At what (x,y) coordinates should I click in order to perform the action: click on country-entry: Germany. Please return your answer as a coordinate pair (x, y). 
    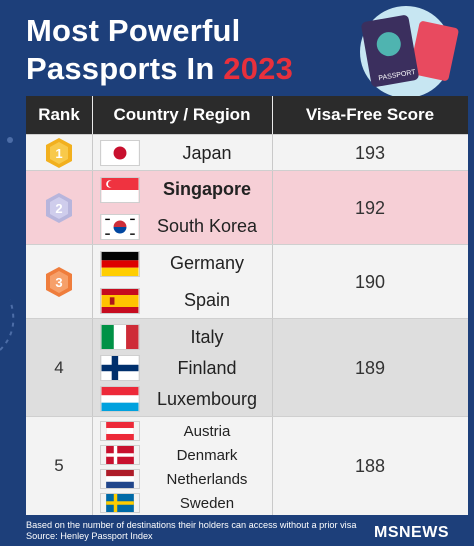
    Looking at the image, I should click on (185, 263).